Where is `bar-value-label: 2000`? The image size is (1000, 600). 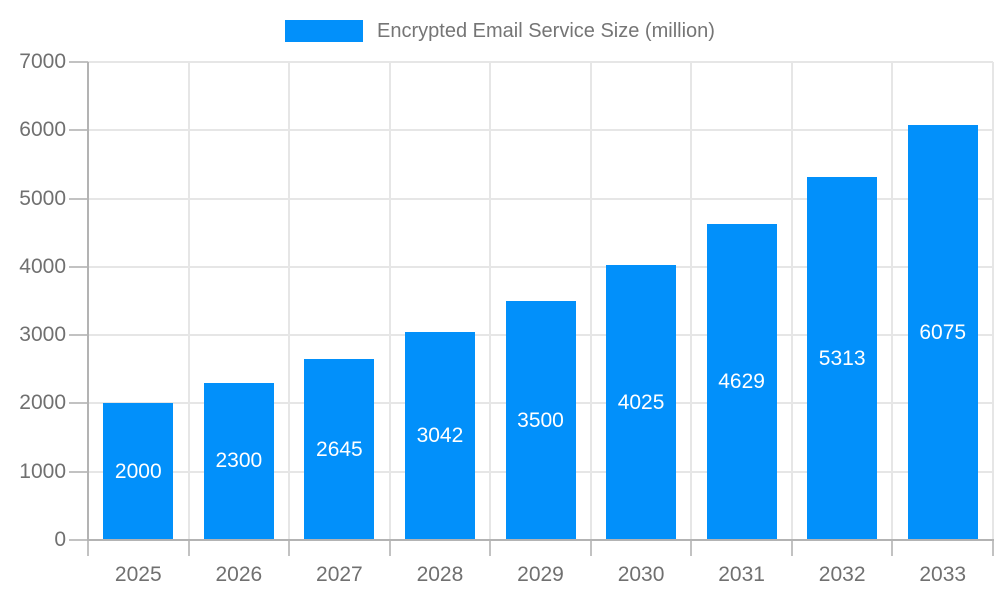 bar-value-label: 2000 is located at coordinates (138, 471).